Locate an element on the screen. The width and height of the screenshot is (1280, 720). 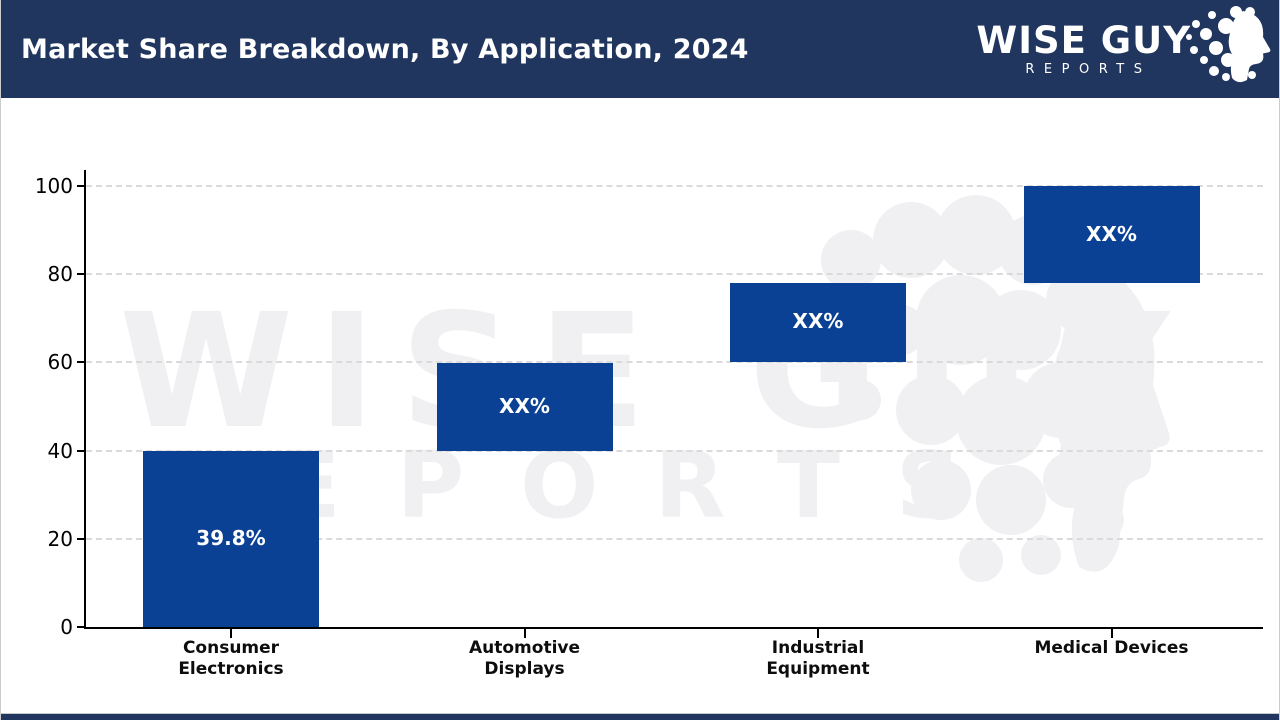
bar-value-label-2: XX% is located at coordinates (524, 406).